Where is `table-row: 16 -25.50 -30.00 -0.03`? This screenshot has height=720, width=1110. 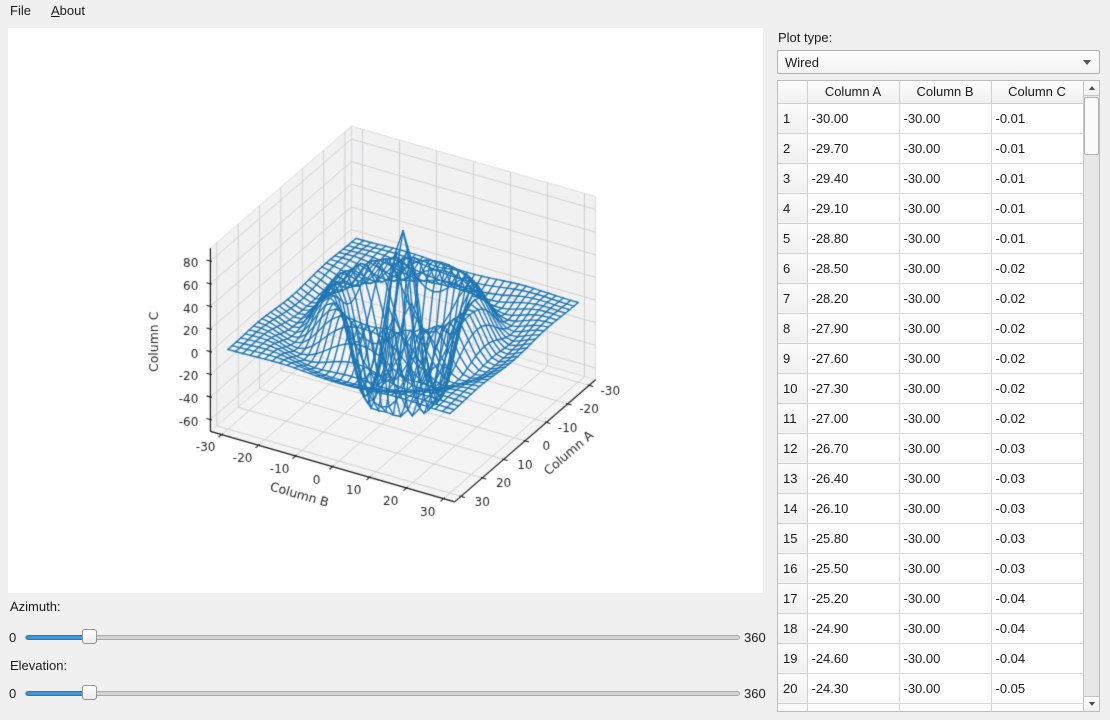 table-row: 16 -25.50 -30.00 -0.03 is located at coordinates (931, 568).